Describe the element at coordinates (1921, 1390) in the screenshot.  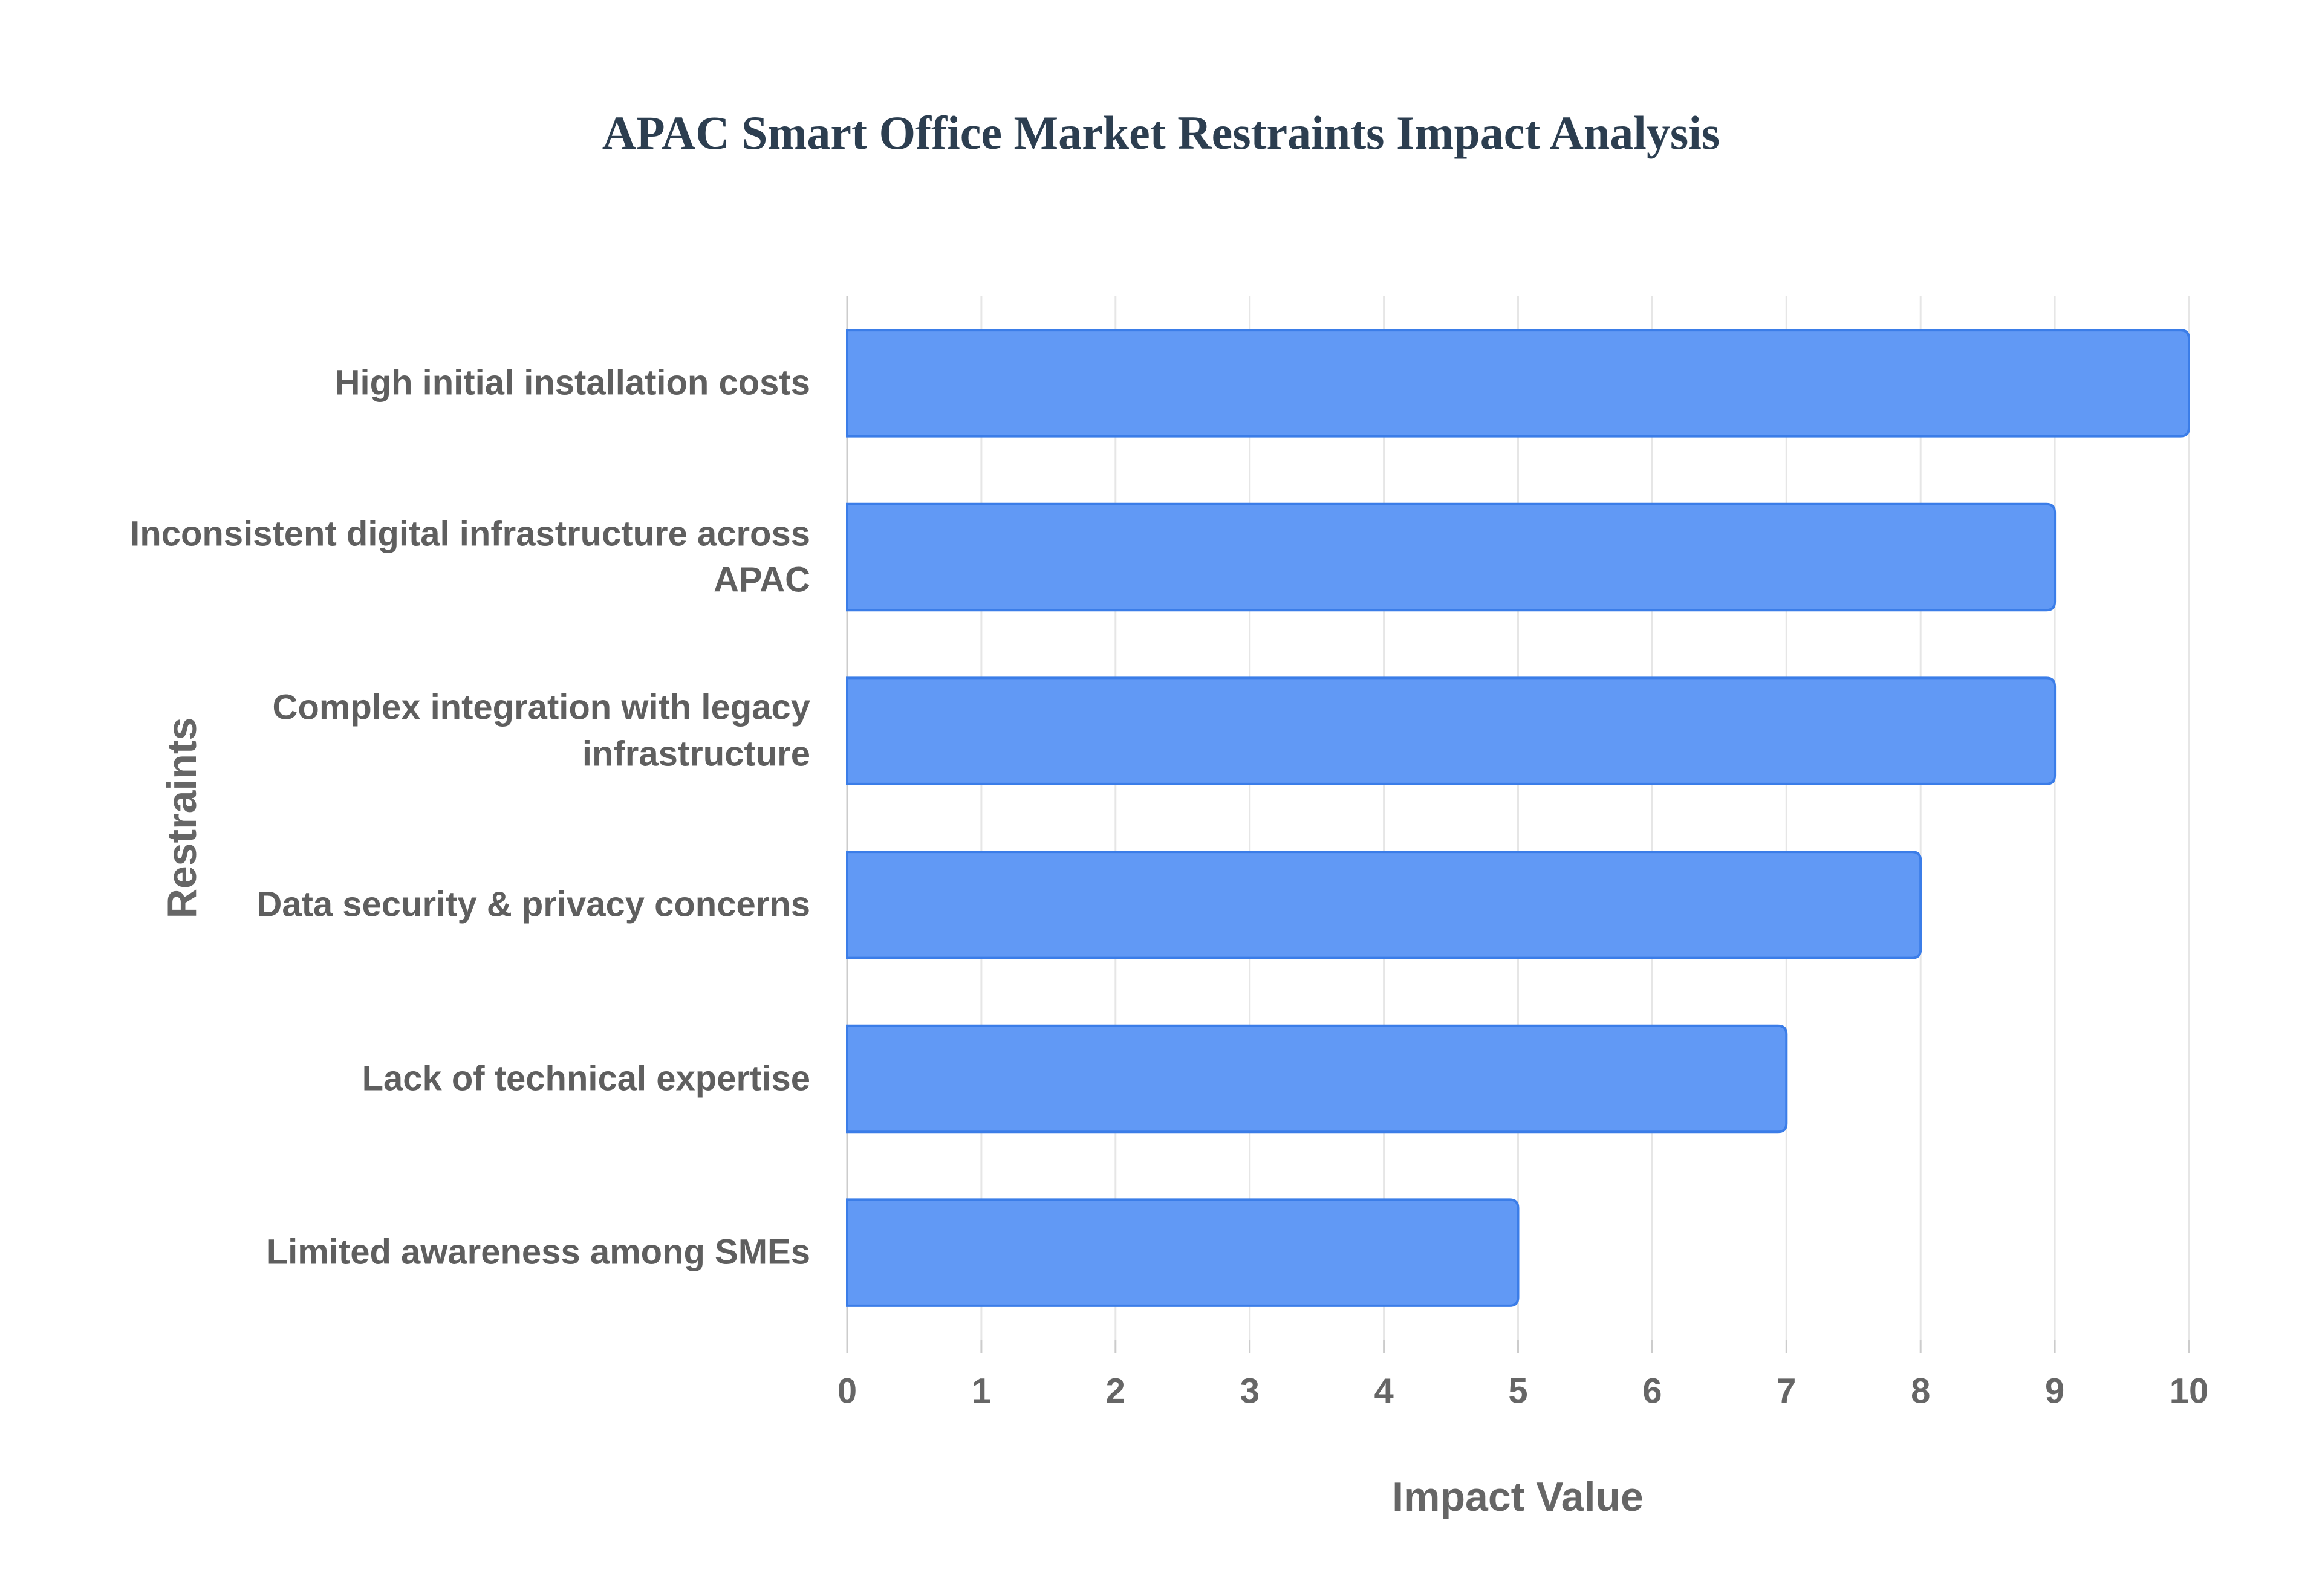
I see `x-tick-label: 8` at that location.